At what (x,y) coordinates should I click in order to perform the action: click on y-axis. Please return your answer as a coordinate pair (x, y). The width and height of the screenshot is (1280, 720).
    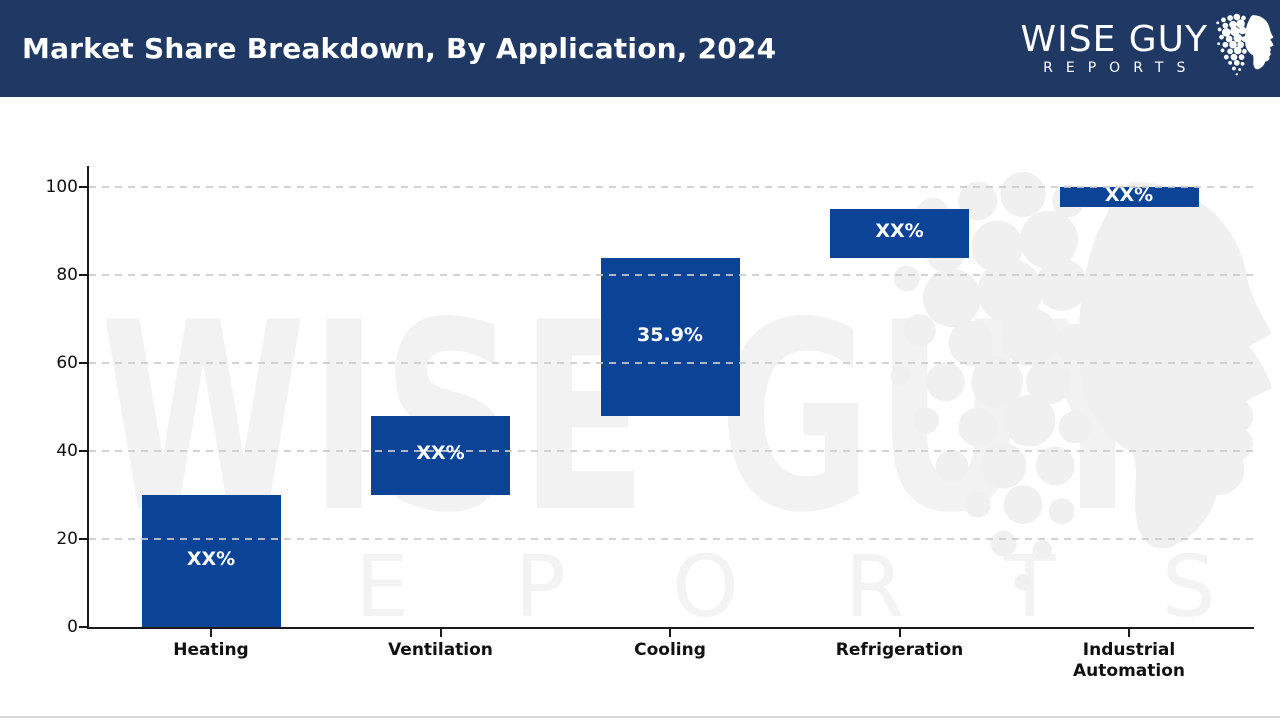
    Looking at the image, I should click on (88, 397).